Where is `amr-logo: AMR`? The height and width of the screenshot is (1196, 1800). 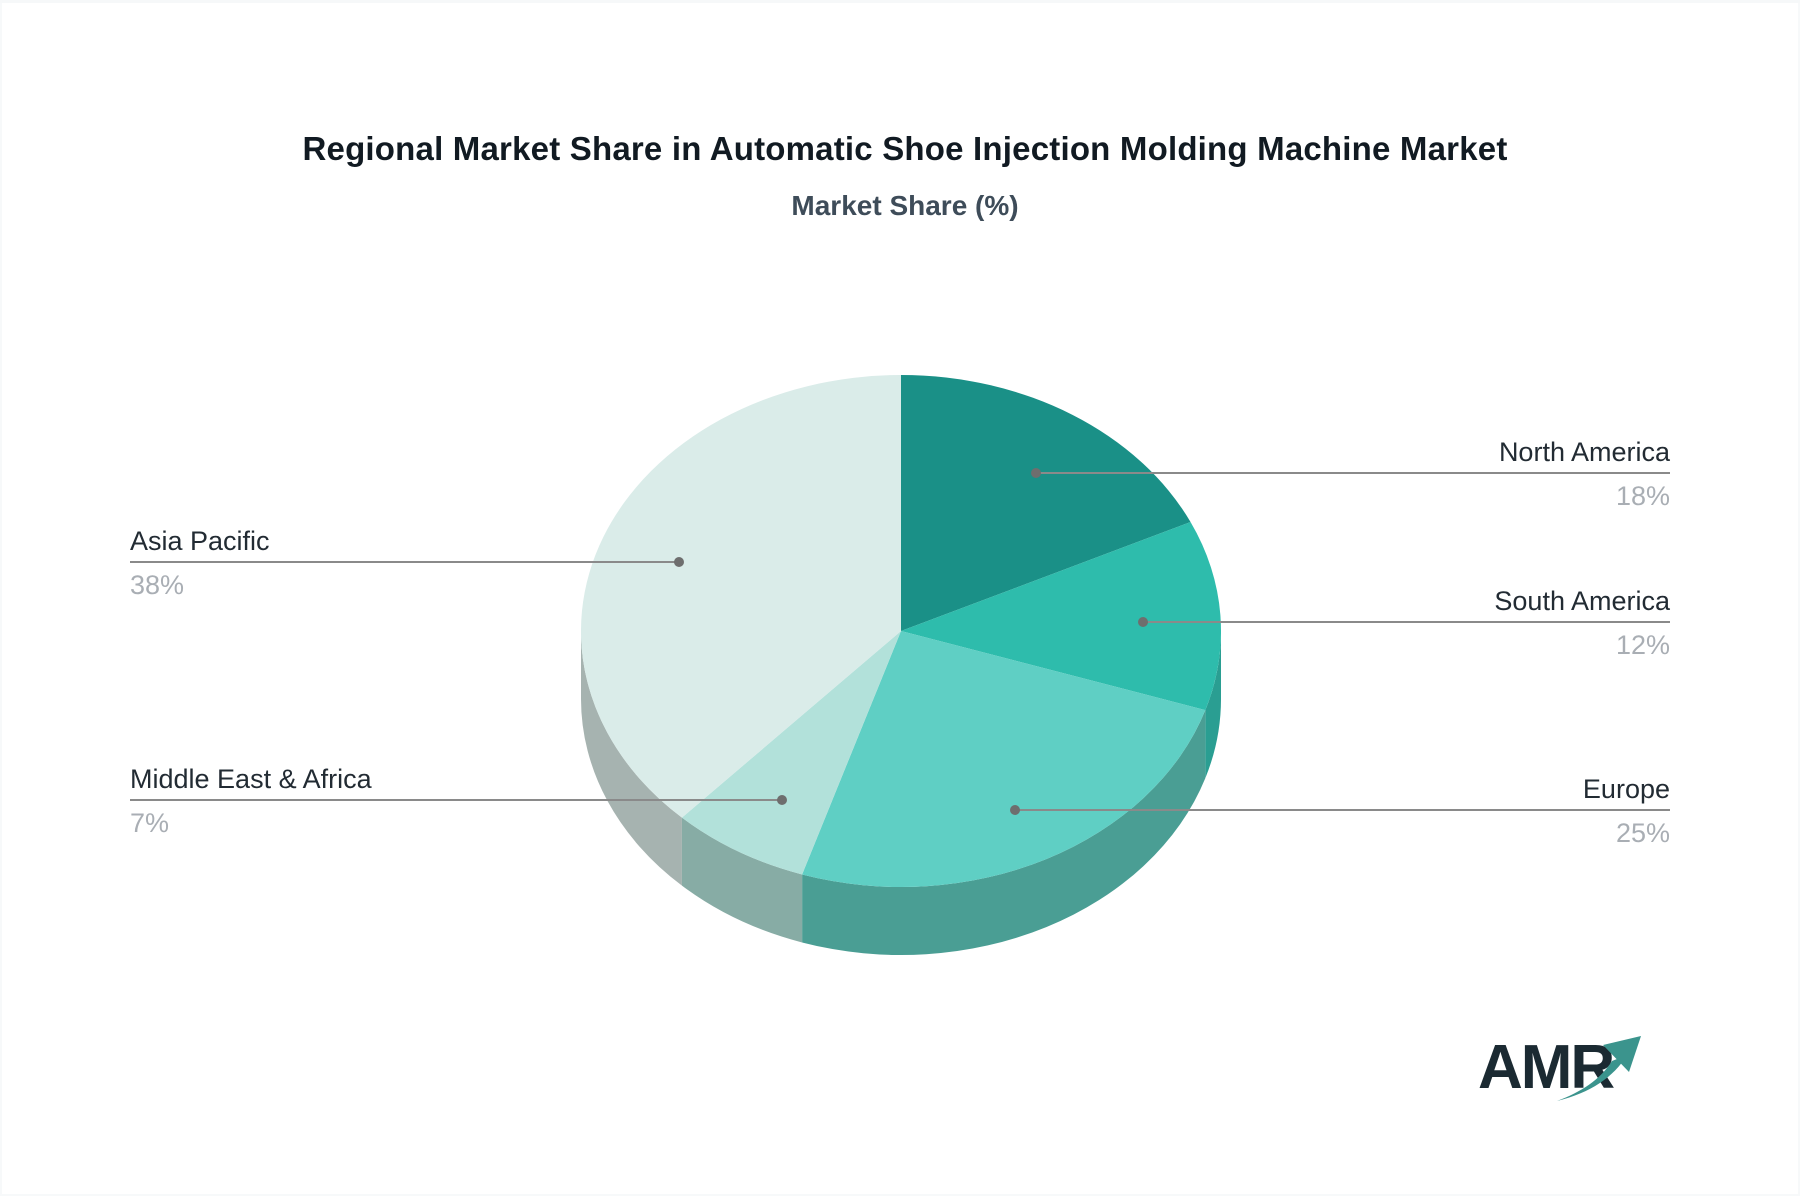 amr-logo: AMR is located at coordinates (1546, 1067).